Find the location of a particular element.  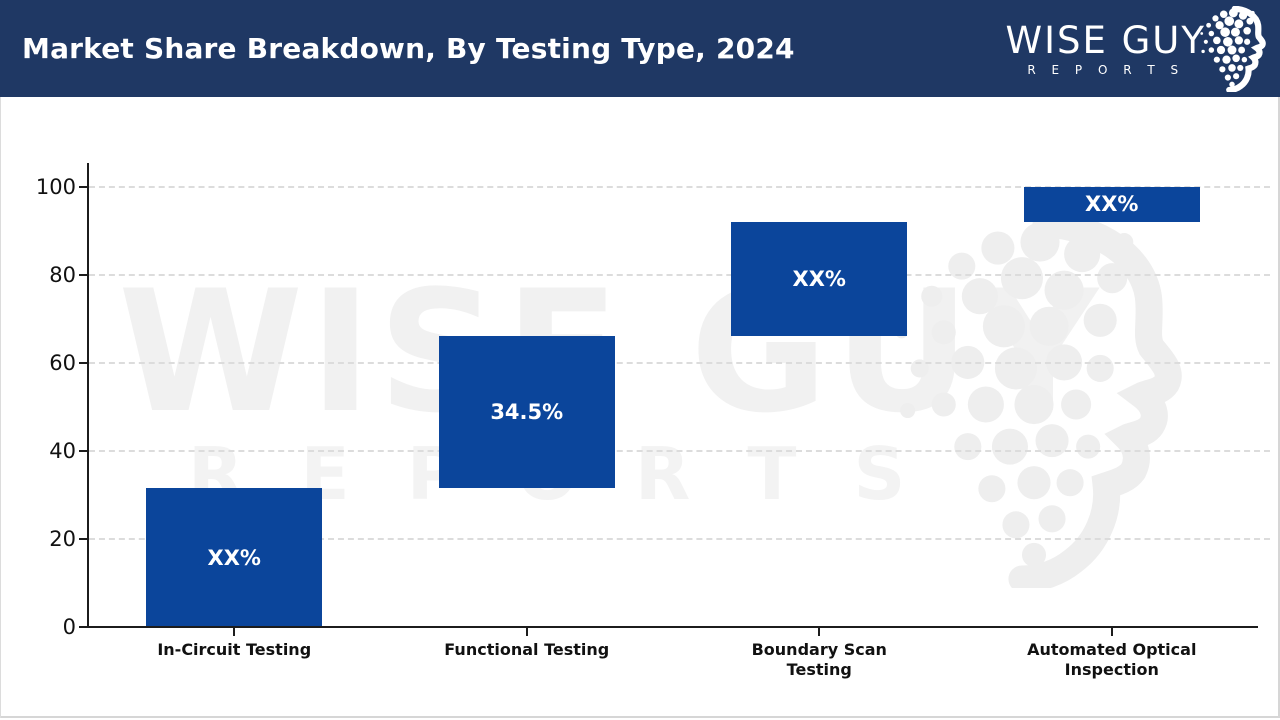

frame-edge-left is located at coordinates (0, 407).